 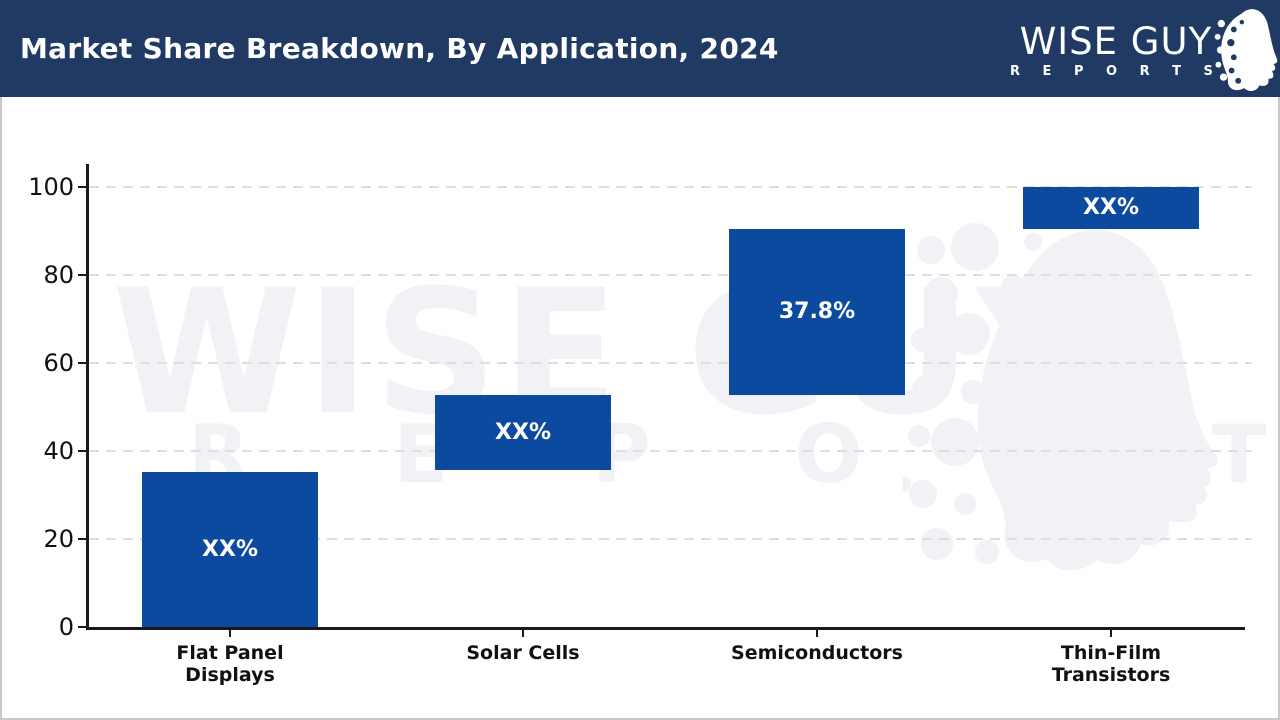 What do you see at coordinates (230, 675) in the screenshot?
I see `category-label-line: Displays` at bounding box center [230, 675].